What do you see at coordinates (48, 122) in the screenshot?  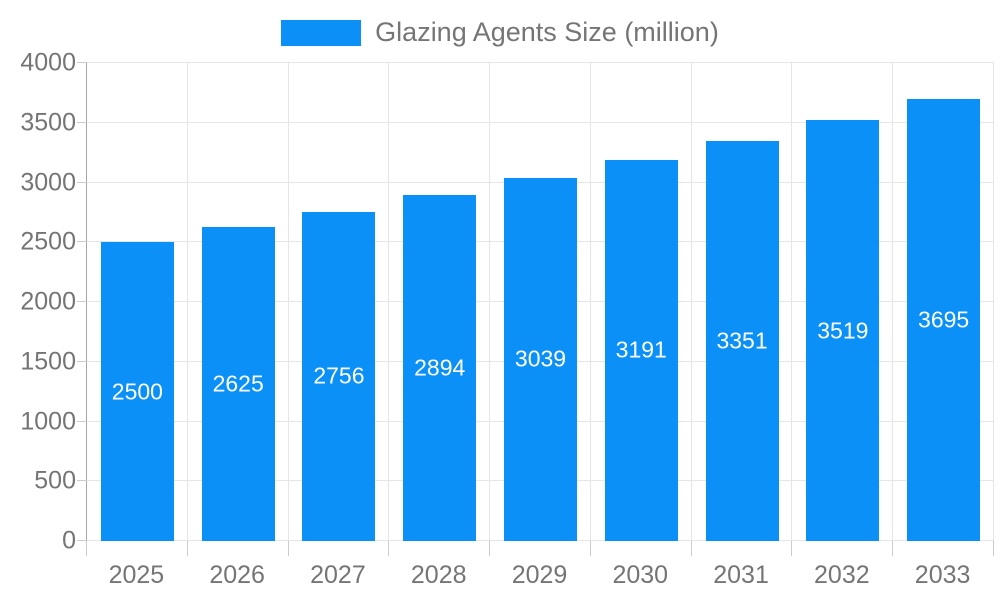 I see `y-axis-label: 3500` at bounding box center [48, 122].